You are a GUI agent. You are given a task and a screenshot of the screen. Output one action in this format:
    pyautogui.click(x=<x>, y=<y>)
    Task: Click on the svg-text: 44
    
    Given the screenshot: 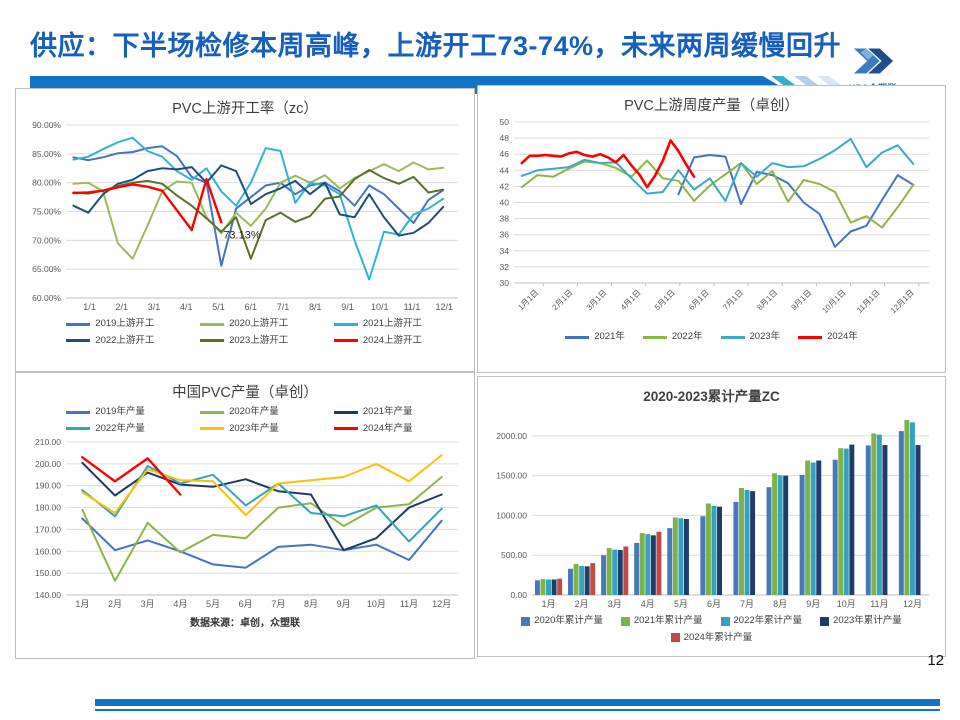 What is the action you would take?
    pyautogui.click(x=505, y=170)
    